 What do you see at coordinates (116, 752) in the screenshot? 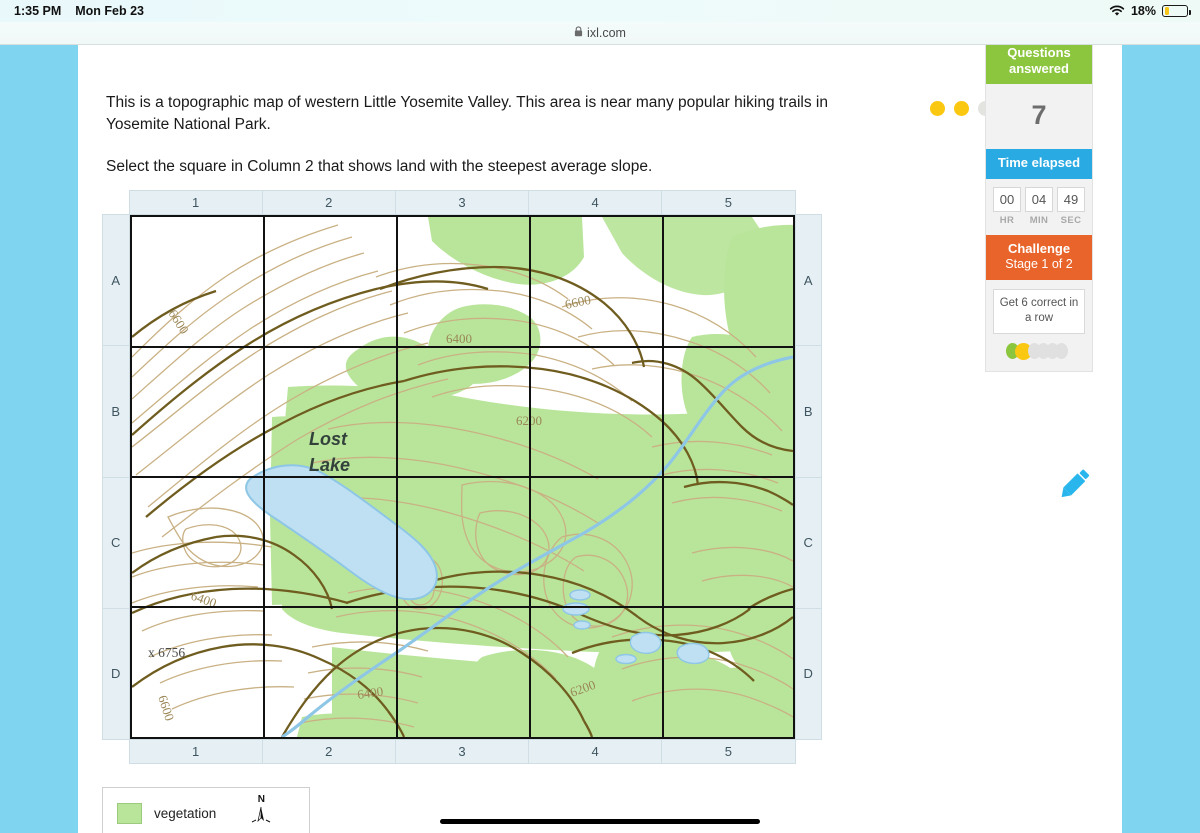
I see `grid-corner-bl` at bounding box center [116, 752].